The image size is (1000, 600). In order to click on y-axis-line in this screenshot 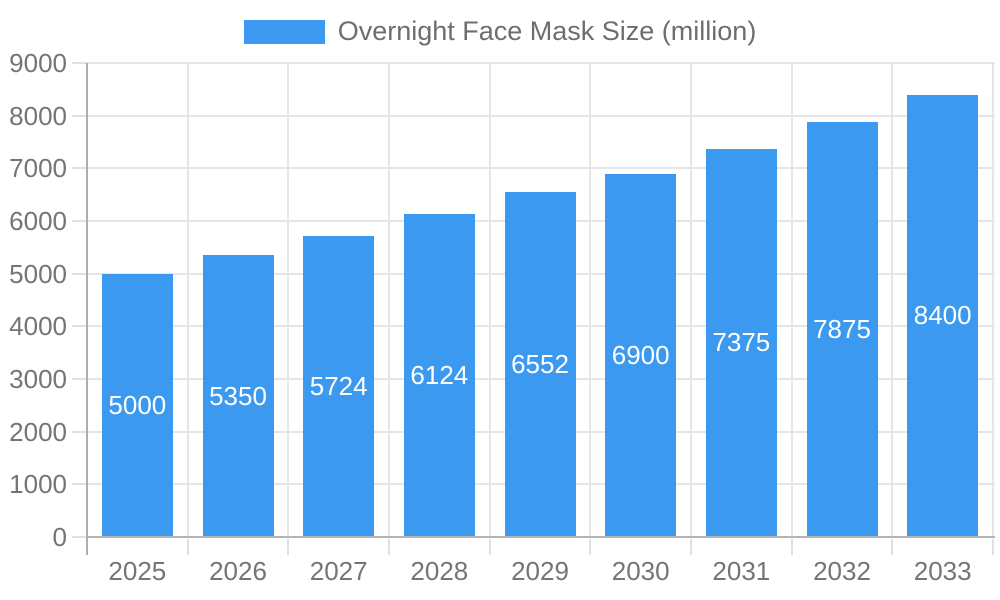, I will do `click(87, 309)`.